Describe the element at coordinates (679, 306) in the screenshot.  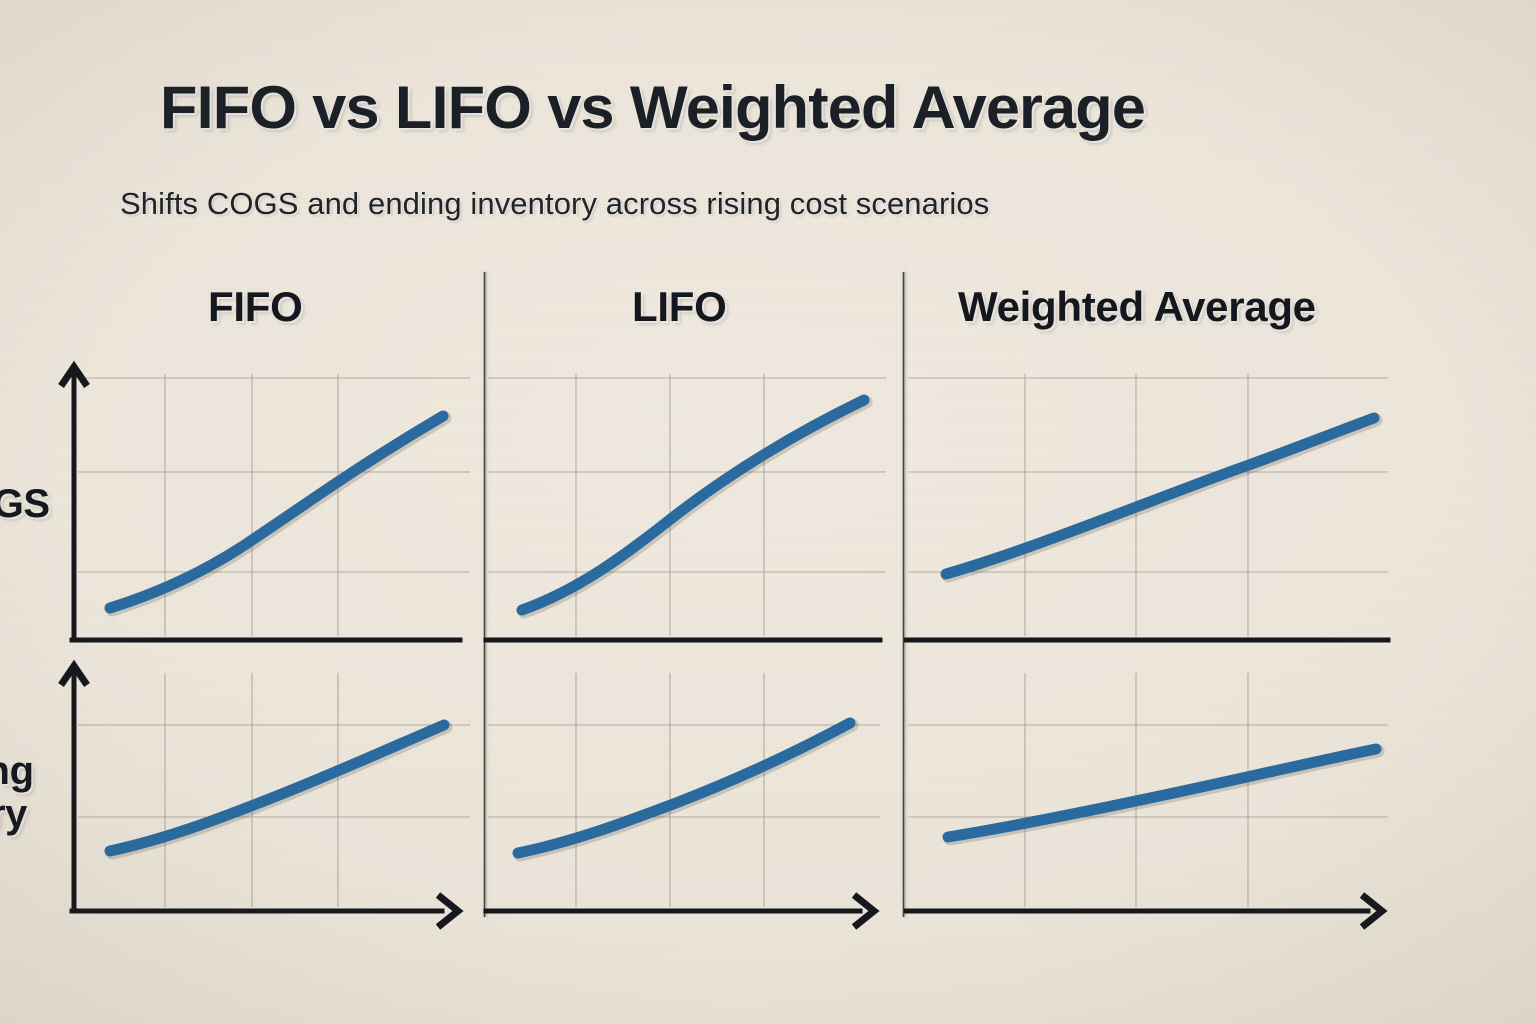
I see `column-header-lifo: LIFO` at that location.